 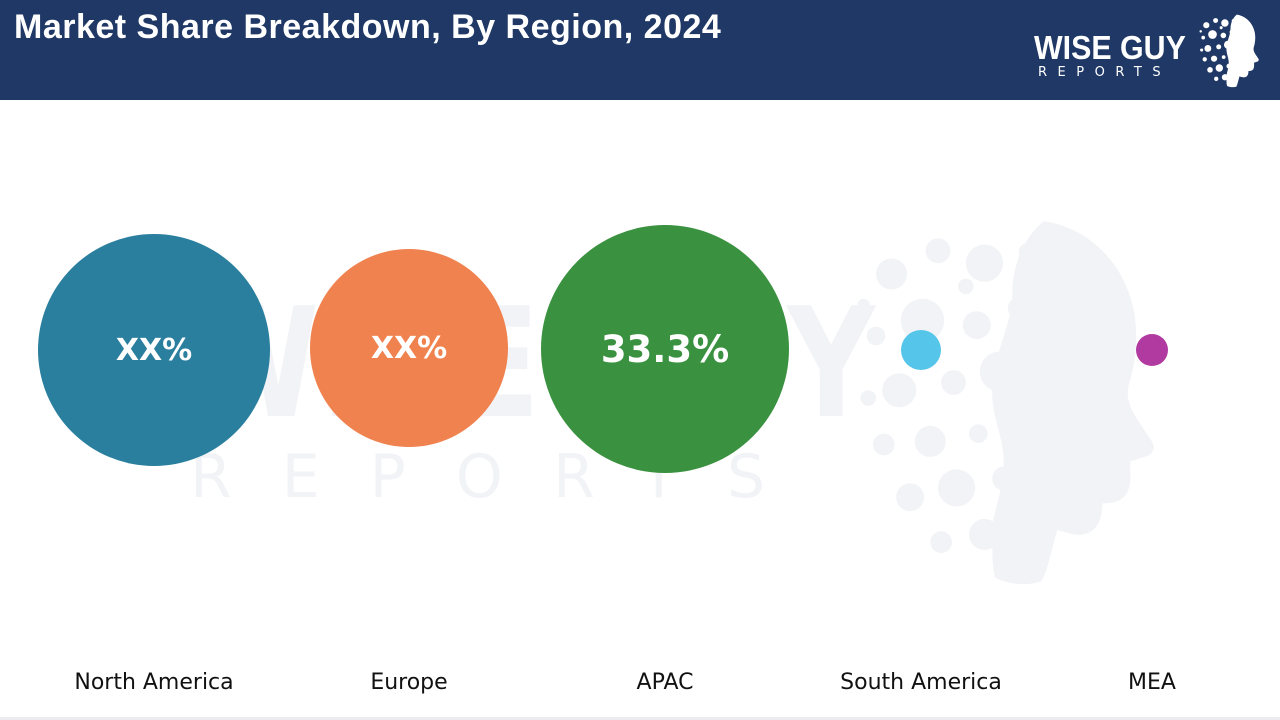 I want to click on bubble-south-america, so click(x=921, y=350).